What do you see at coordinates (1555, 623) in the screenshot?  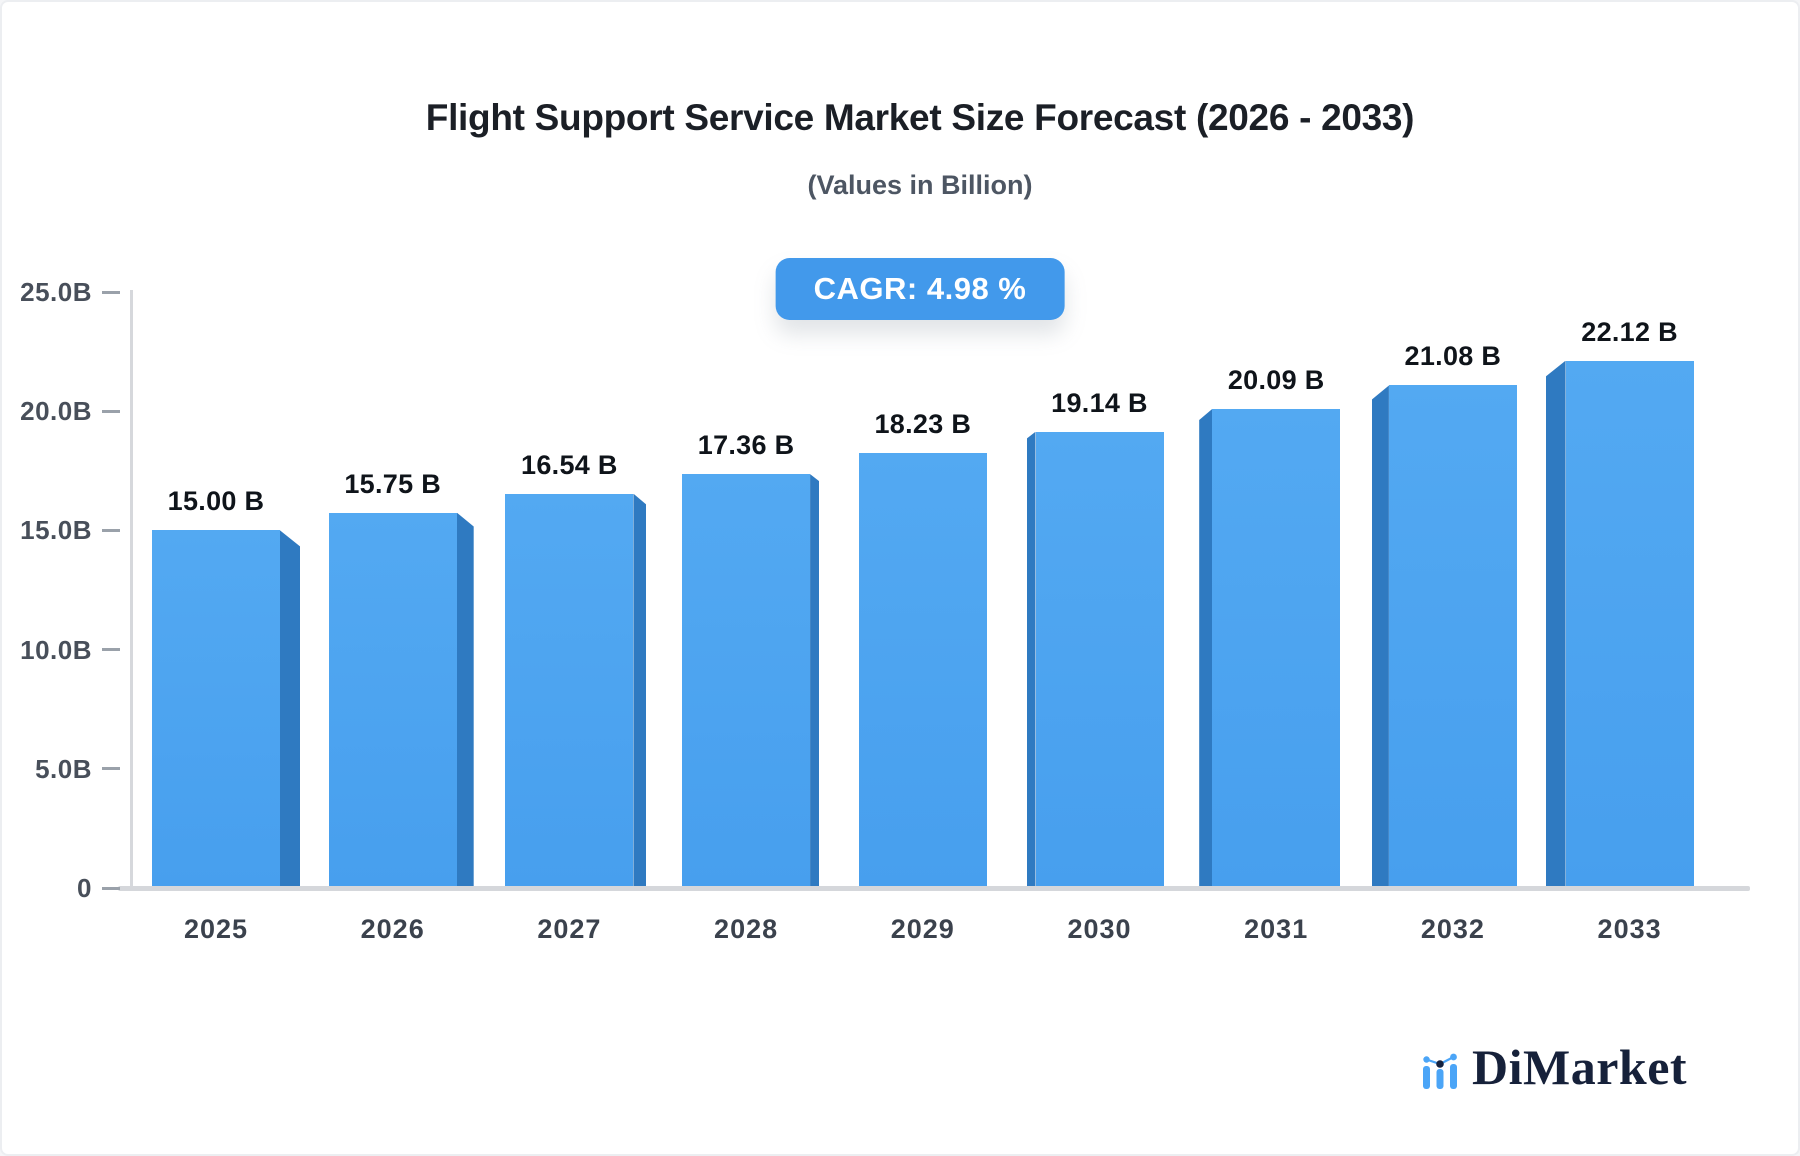 I see `bar-side-face-2033` at bounding box center [1555, 623].